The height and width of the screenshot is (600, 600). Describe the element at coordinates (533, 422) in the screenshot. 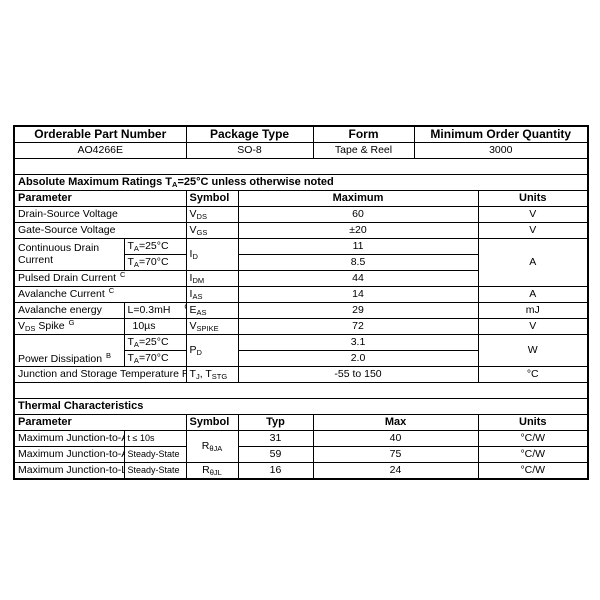

I see `thermal-col-units: Units` at that location.